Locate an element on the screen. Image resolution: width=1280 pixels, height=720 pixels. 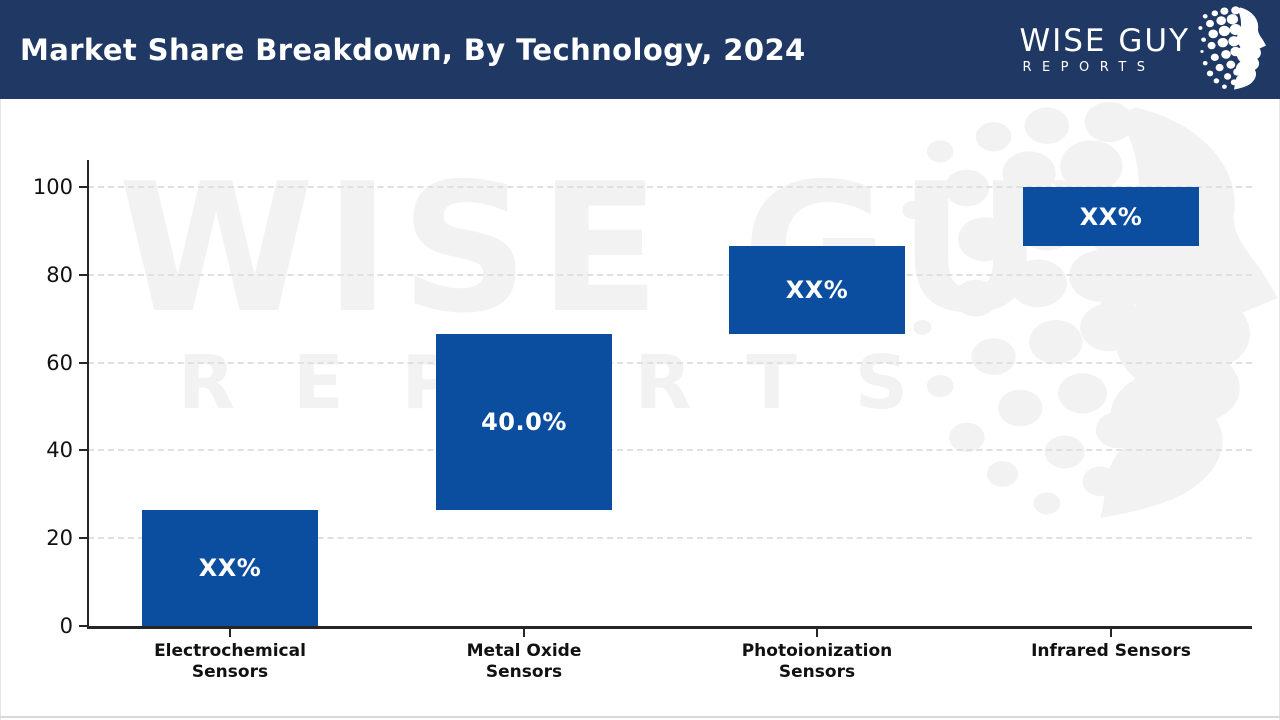
bar-value-label-infrared-sensors: XX% is located at coordinates (1111, 216).